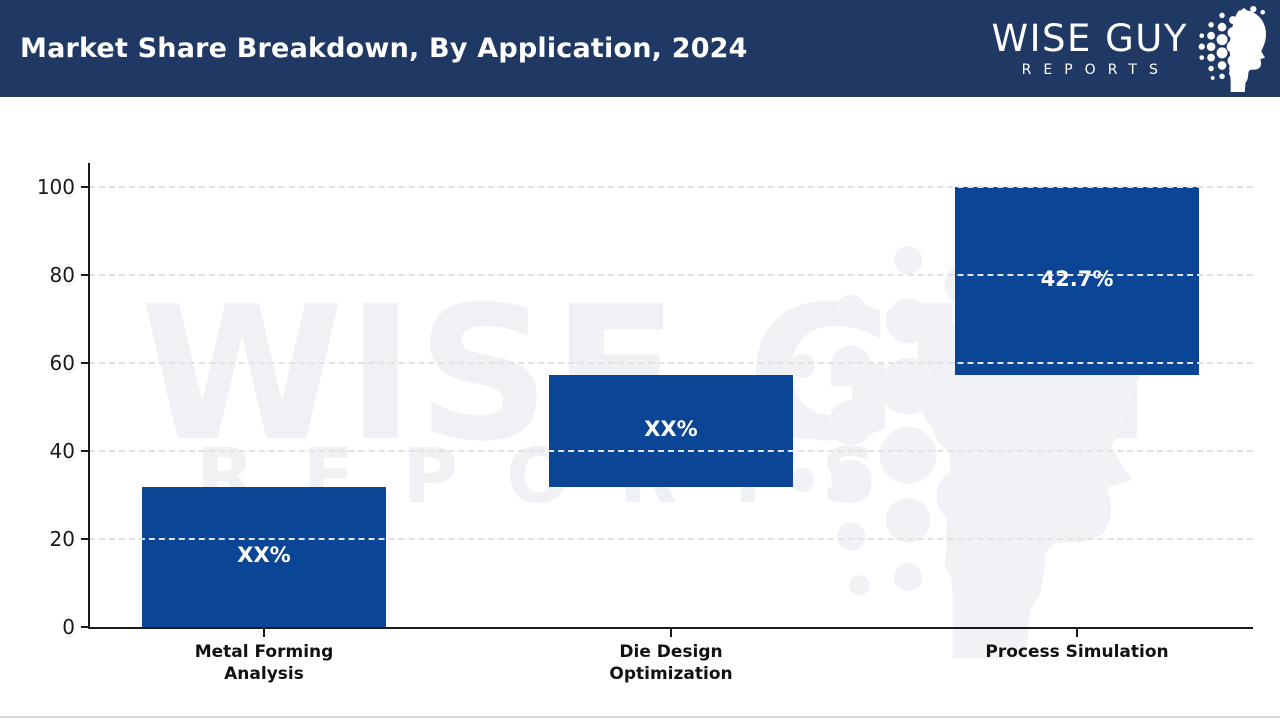 This screenshot has height=720, width=1280. What do you see at coordinates (89, 396) in the screenshot?
I see `y-axis-spine` at bounding box center [89, 396].